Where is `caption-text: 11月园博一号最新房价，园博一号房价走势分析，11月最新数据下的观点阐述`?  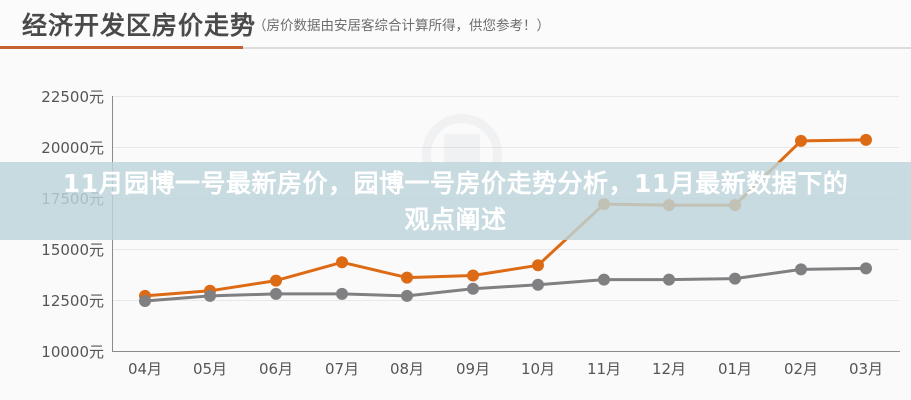 caption-text: 11月园博一号最新房价，园博一号房价走势分析，11月最新数据下的观点阐述 is located at coordinates (455, 201).